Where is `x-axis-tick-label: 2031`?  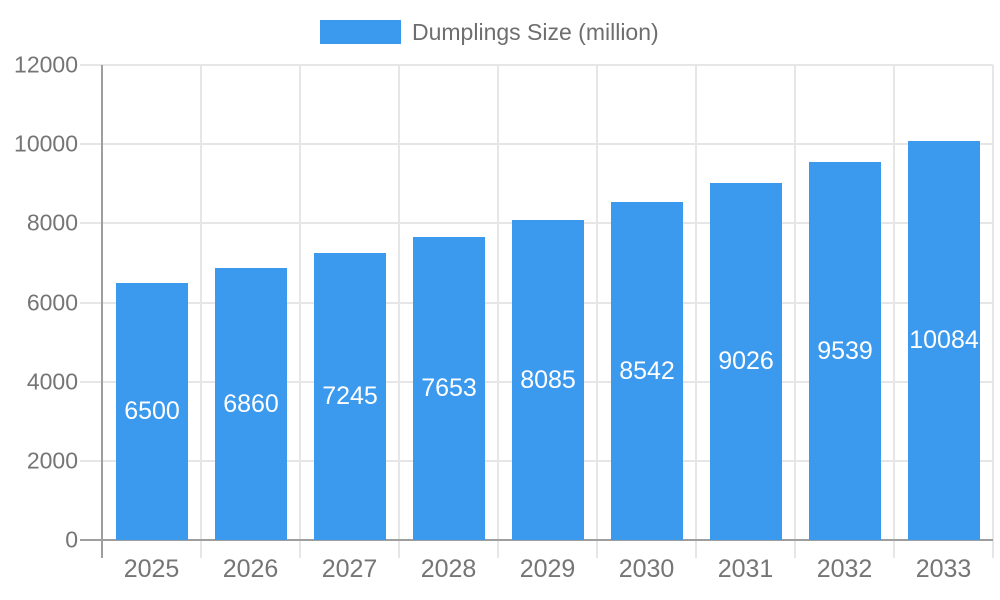 x-axis-tick-label: 2031 is located at coordinates (745, 569).